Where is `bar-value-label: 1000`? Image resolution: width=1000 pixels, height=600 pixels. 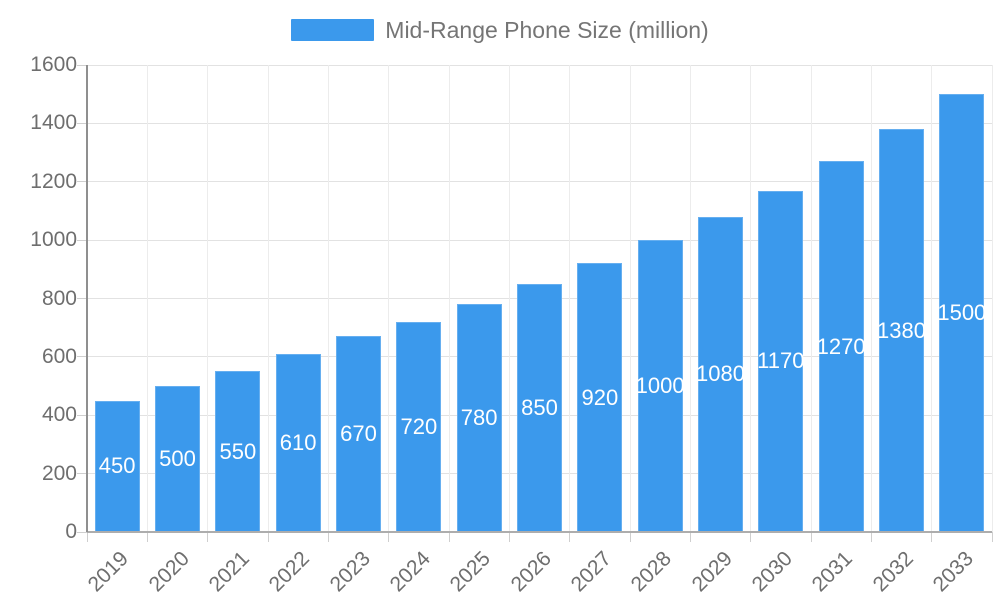
bar-value-label: 1000 is located at coordinates (660, 386).